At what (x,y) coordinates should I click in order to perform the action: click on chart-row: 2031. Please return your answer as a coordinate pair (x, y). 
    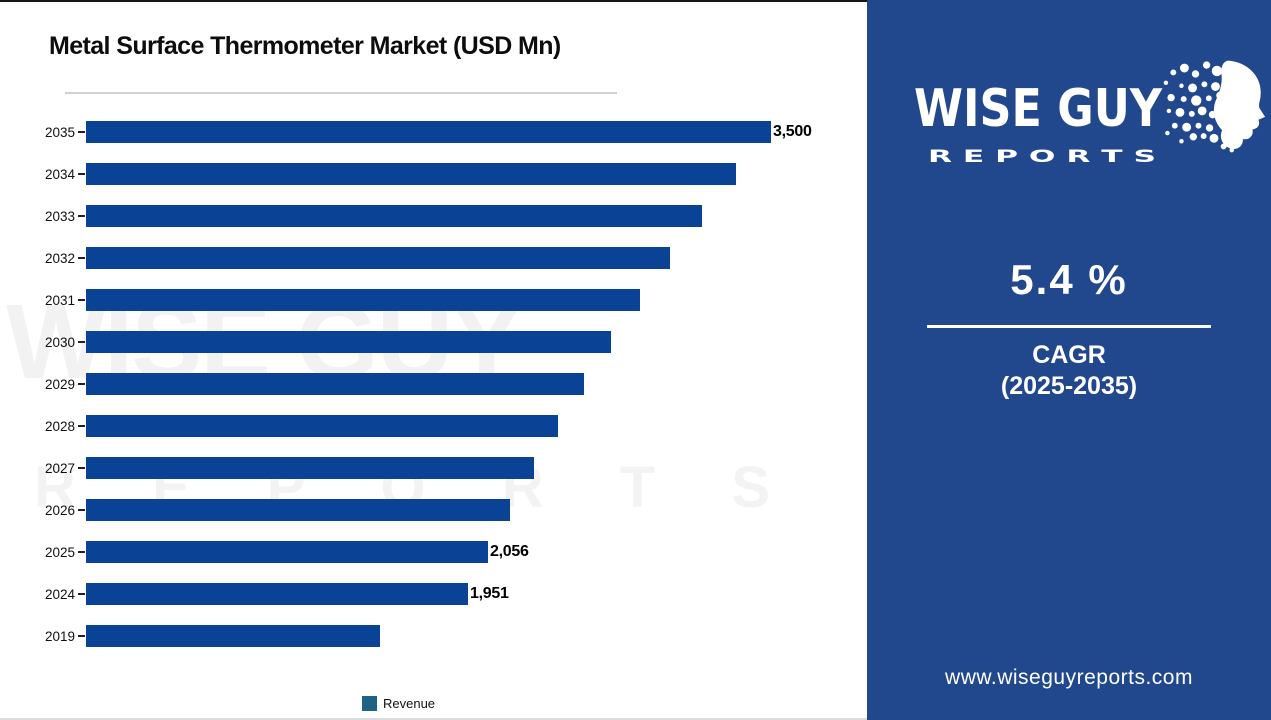
    Looking at the image, I should click on (411, 300).